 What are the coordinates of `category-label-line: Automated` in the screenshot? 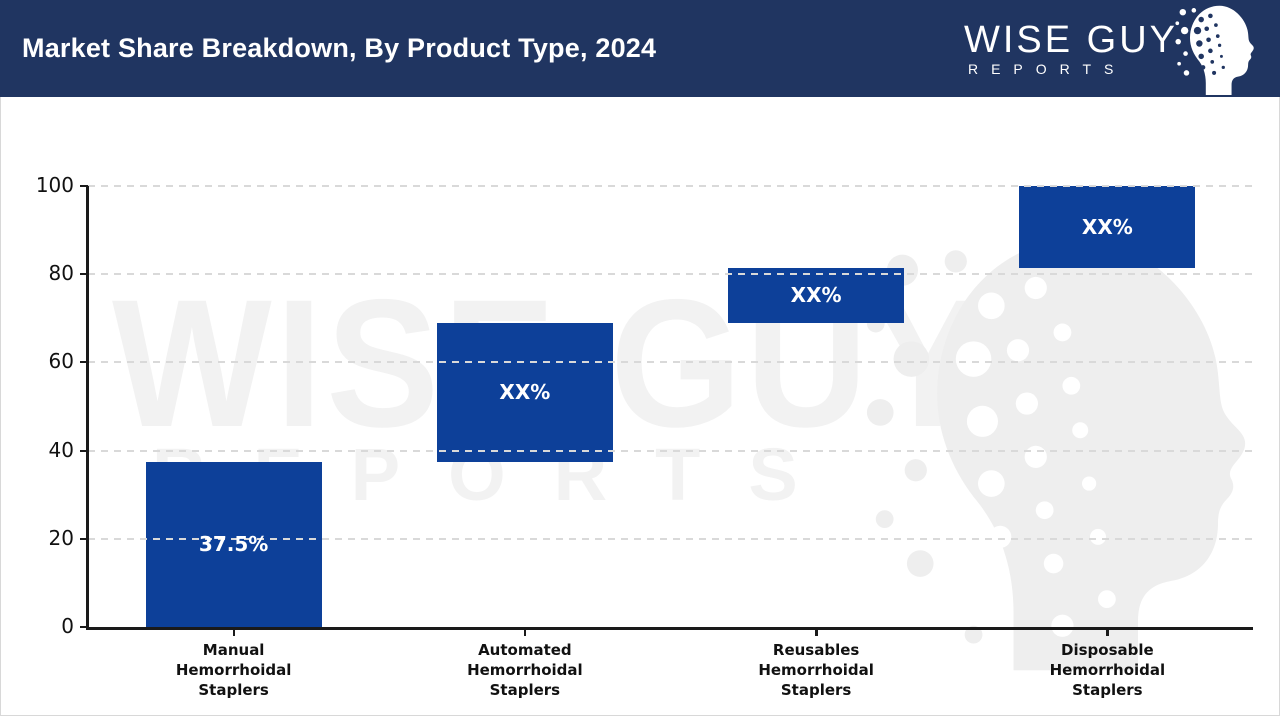 It's located at (525, 650).